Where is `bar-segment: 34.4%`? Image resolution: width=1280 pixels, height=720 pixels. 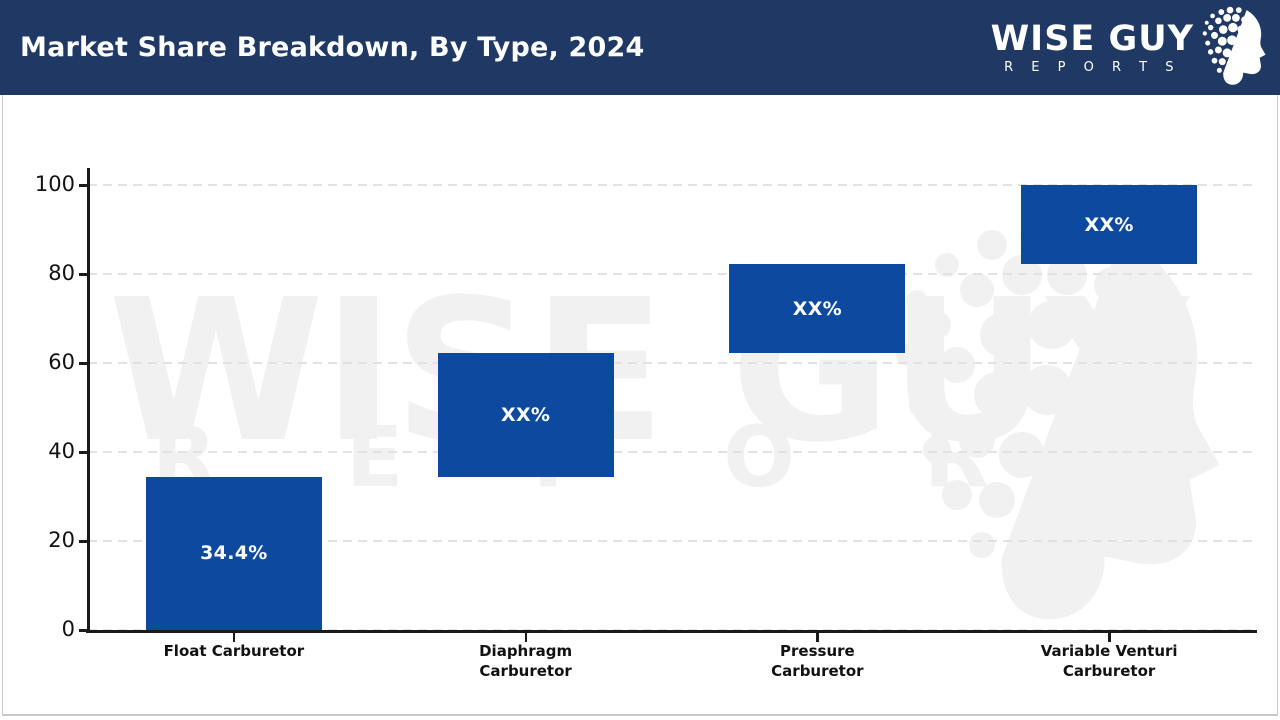 bar-segment: 34.4% is located at coordinates (233, 553).